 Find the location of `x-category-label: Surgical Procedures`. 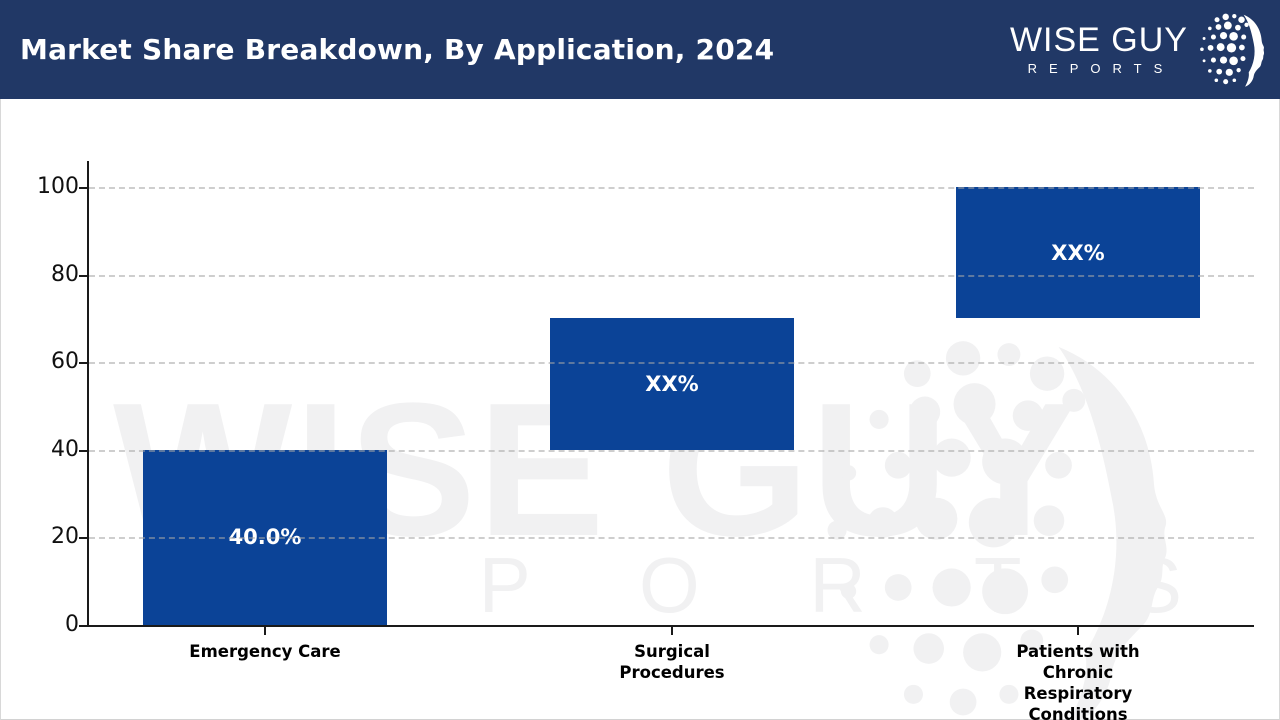

x-category-label: Surgical Procedures is located at coordinates (672, 662).